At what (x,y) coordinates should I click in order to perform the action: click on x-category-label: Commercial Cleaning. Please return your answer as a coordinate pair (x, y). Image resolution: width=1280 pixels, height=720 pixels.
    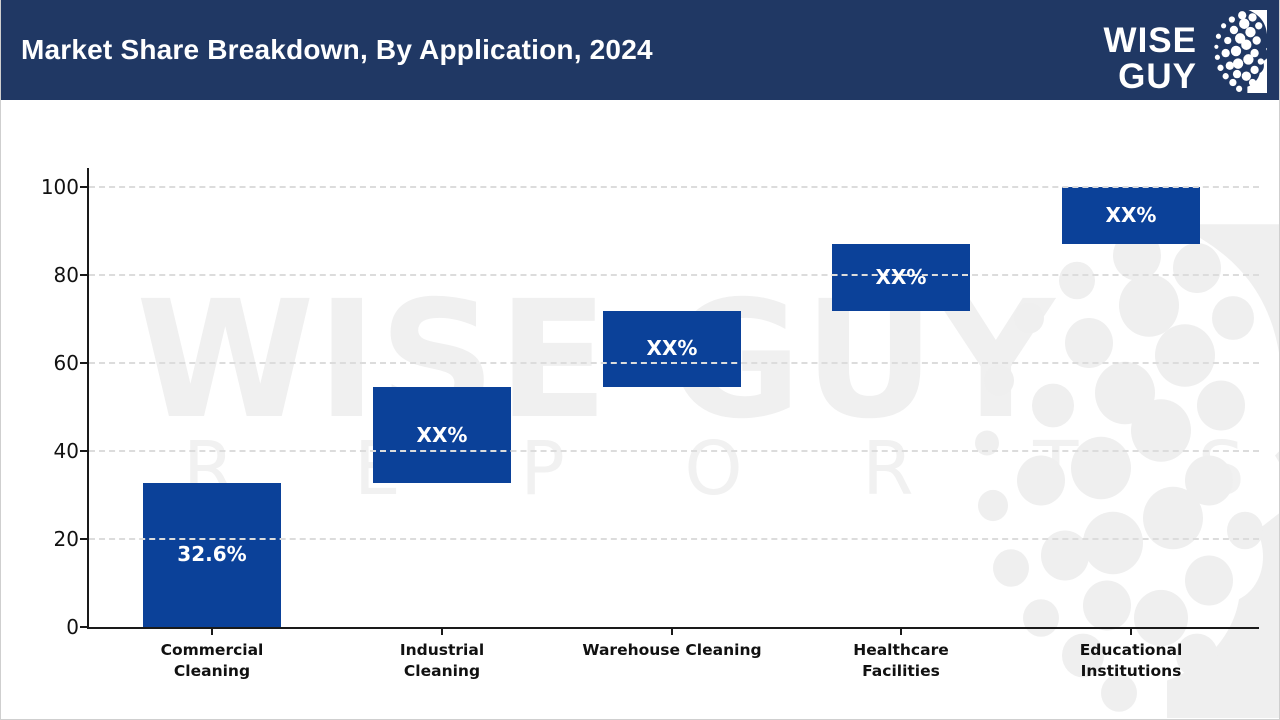
    Looking at the image, I should click on (212, 661).